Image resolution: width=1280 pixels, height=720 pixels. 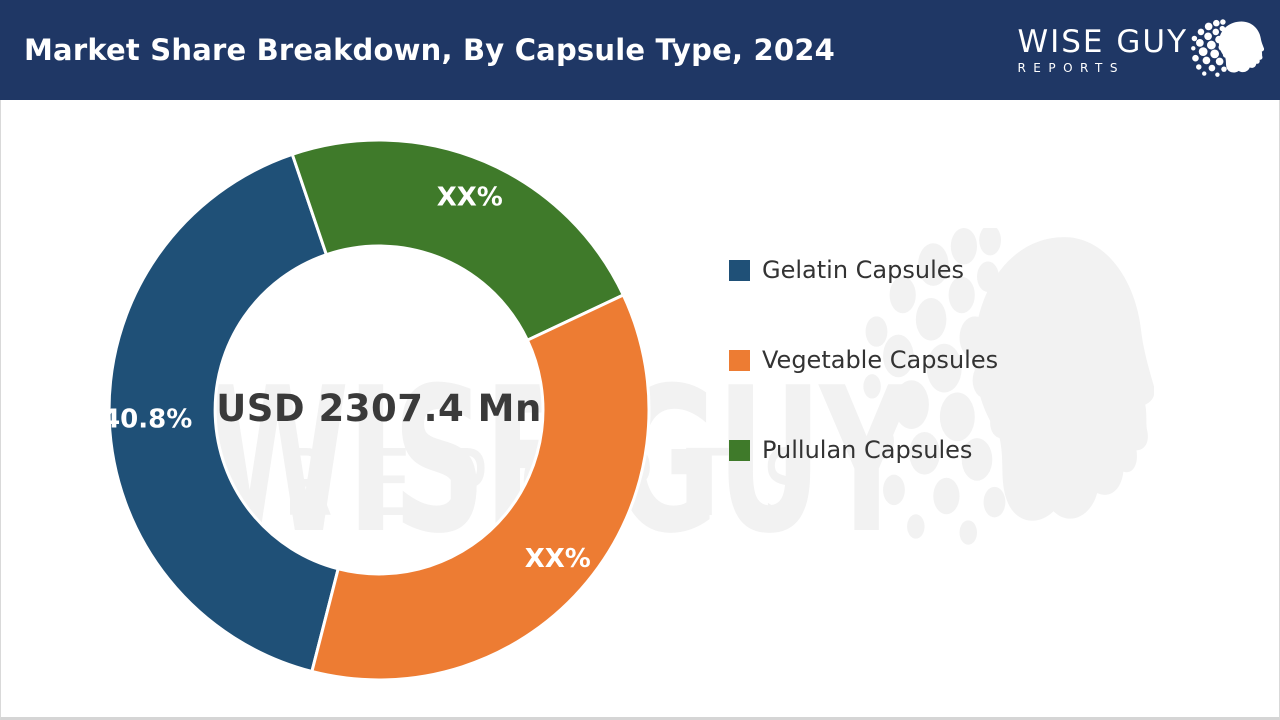 I want to click on brand-name: WISE GUY, so click(x=1102, y=41).